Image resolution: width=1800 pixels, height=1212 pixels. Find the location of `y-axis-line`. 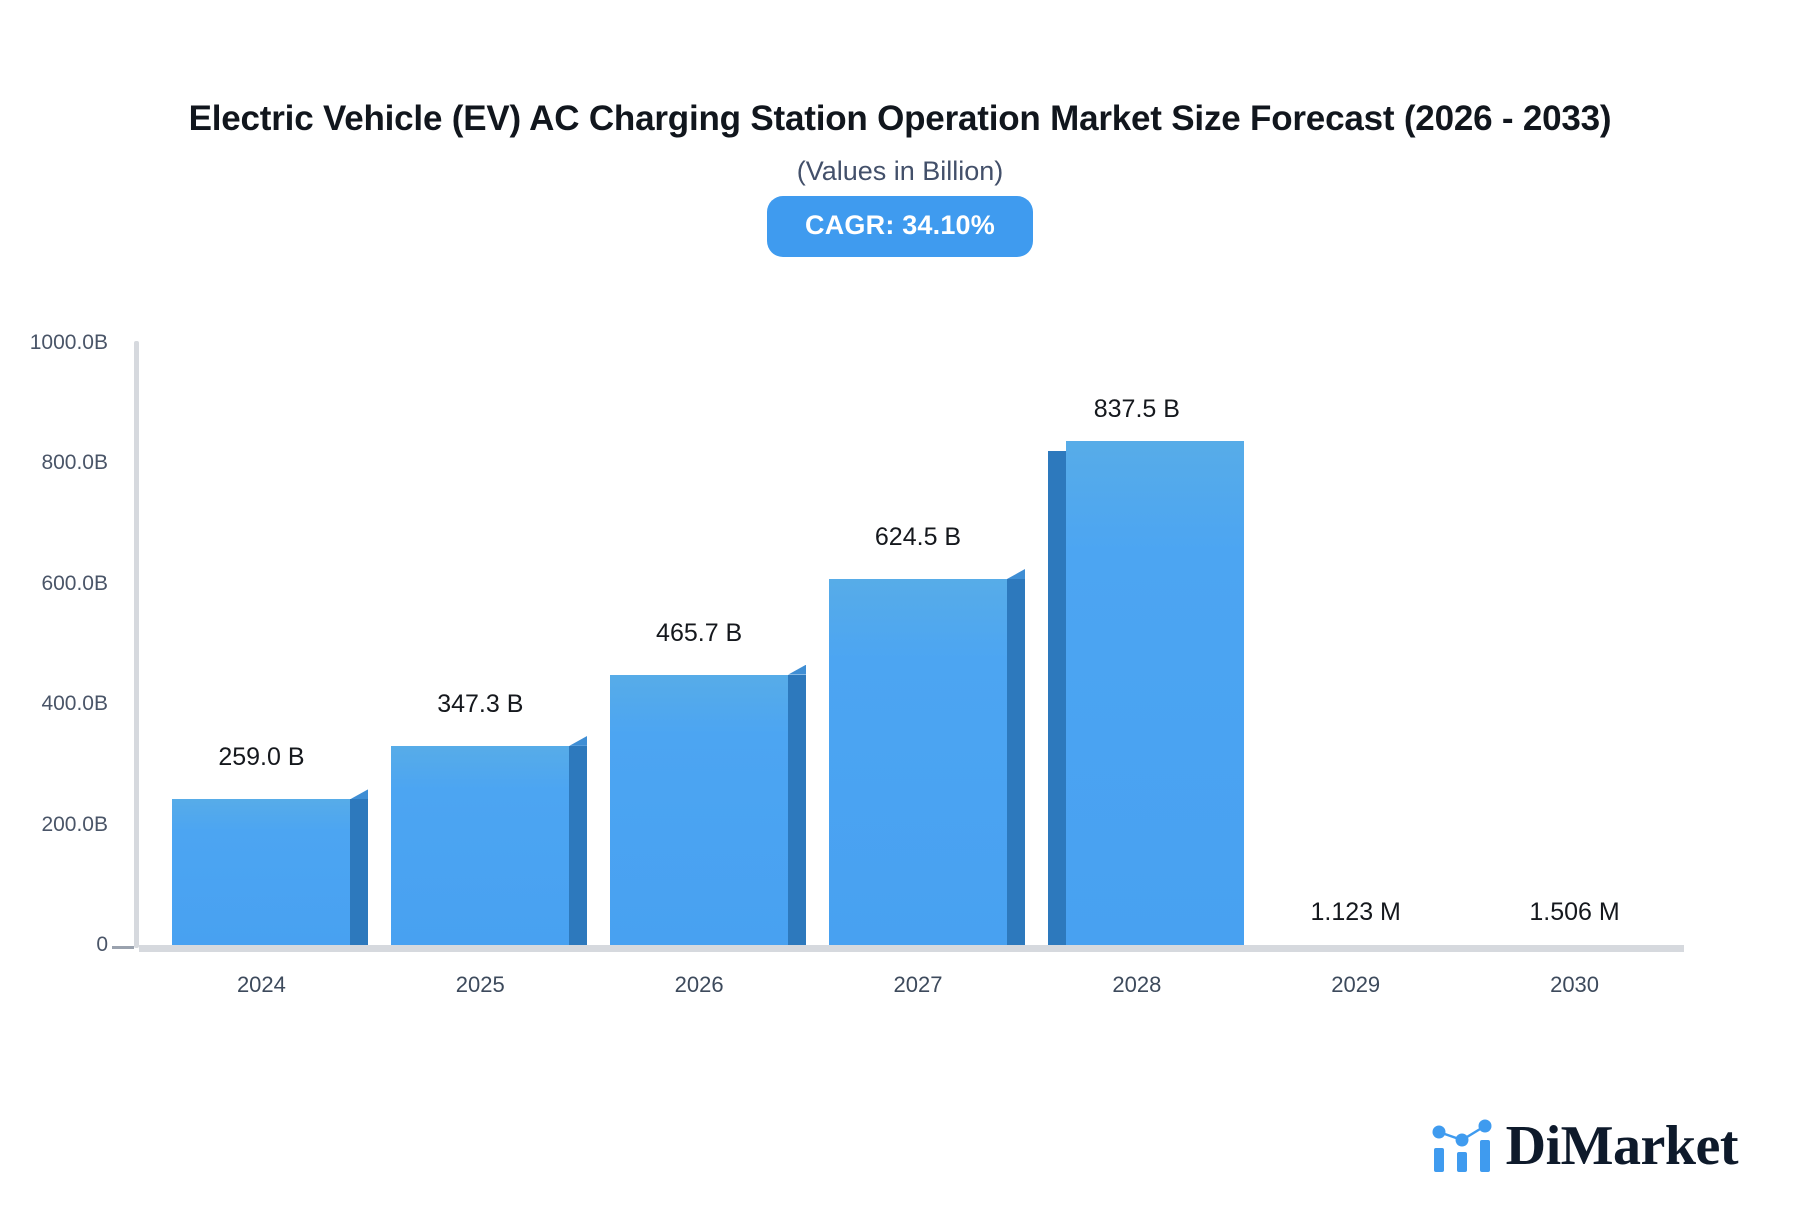

y-axis-line is located at coordinates (136, 644).